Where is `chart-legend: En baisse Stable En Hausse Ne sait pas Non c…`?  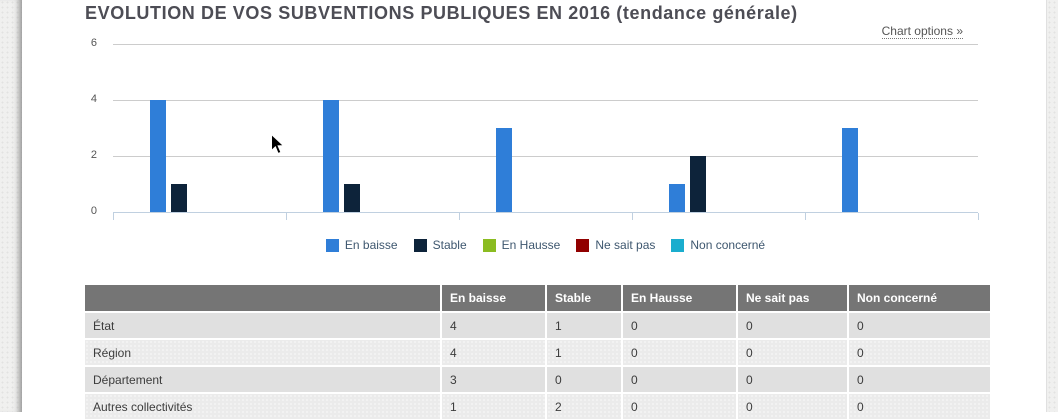
chart-legend: En baisse Stable En Hausse Ne sait pas Non c… is located at coordinates (545, 245).